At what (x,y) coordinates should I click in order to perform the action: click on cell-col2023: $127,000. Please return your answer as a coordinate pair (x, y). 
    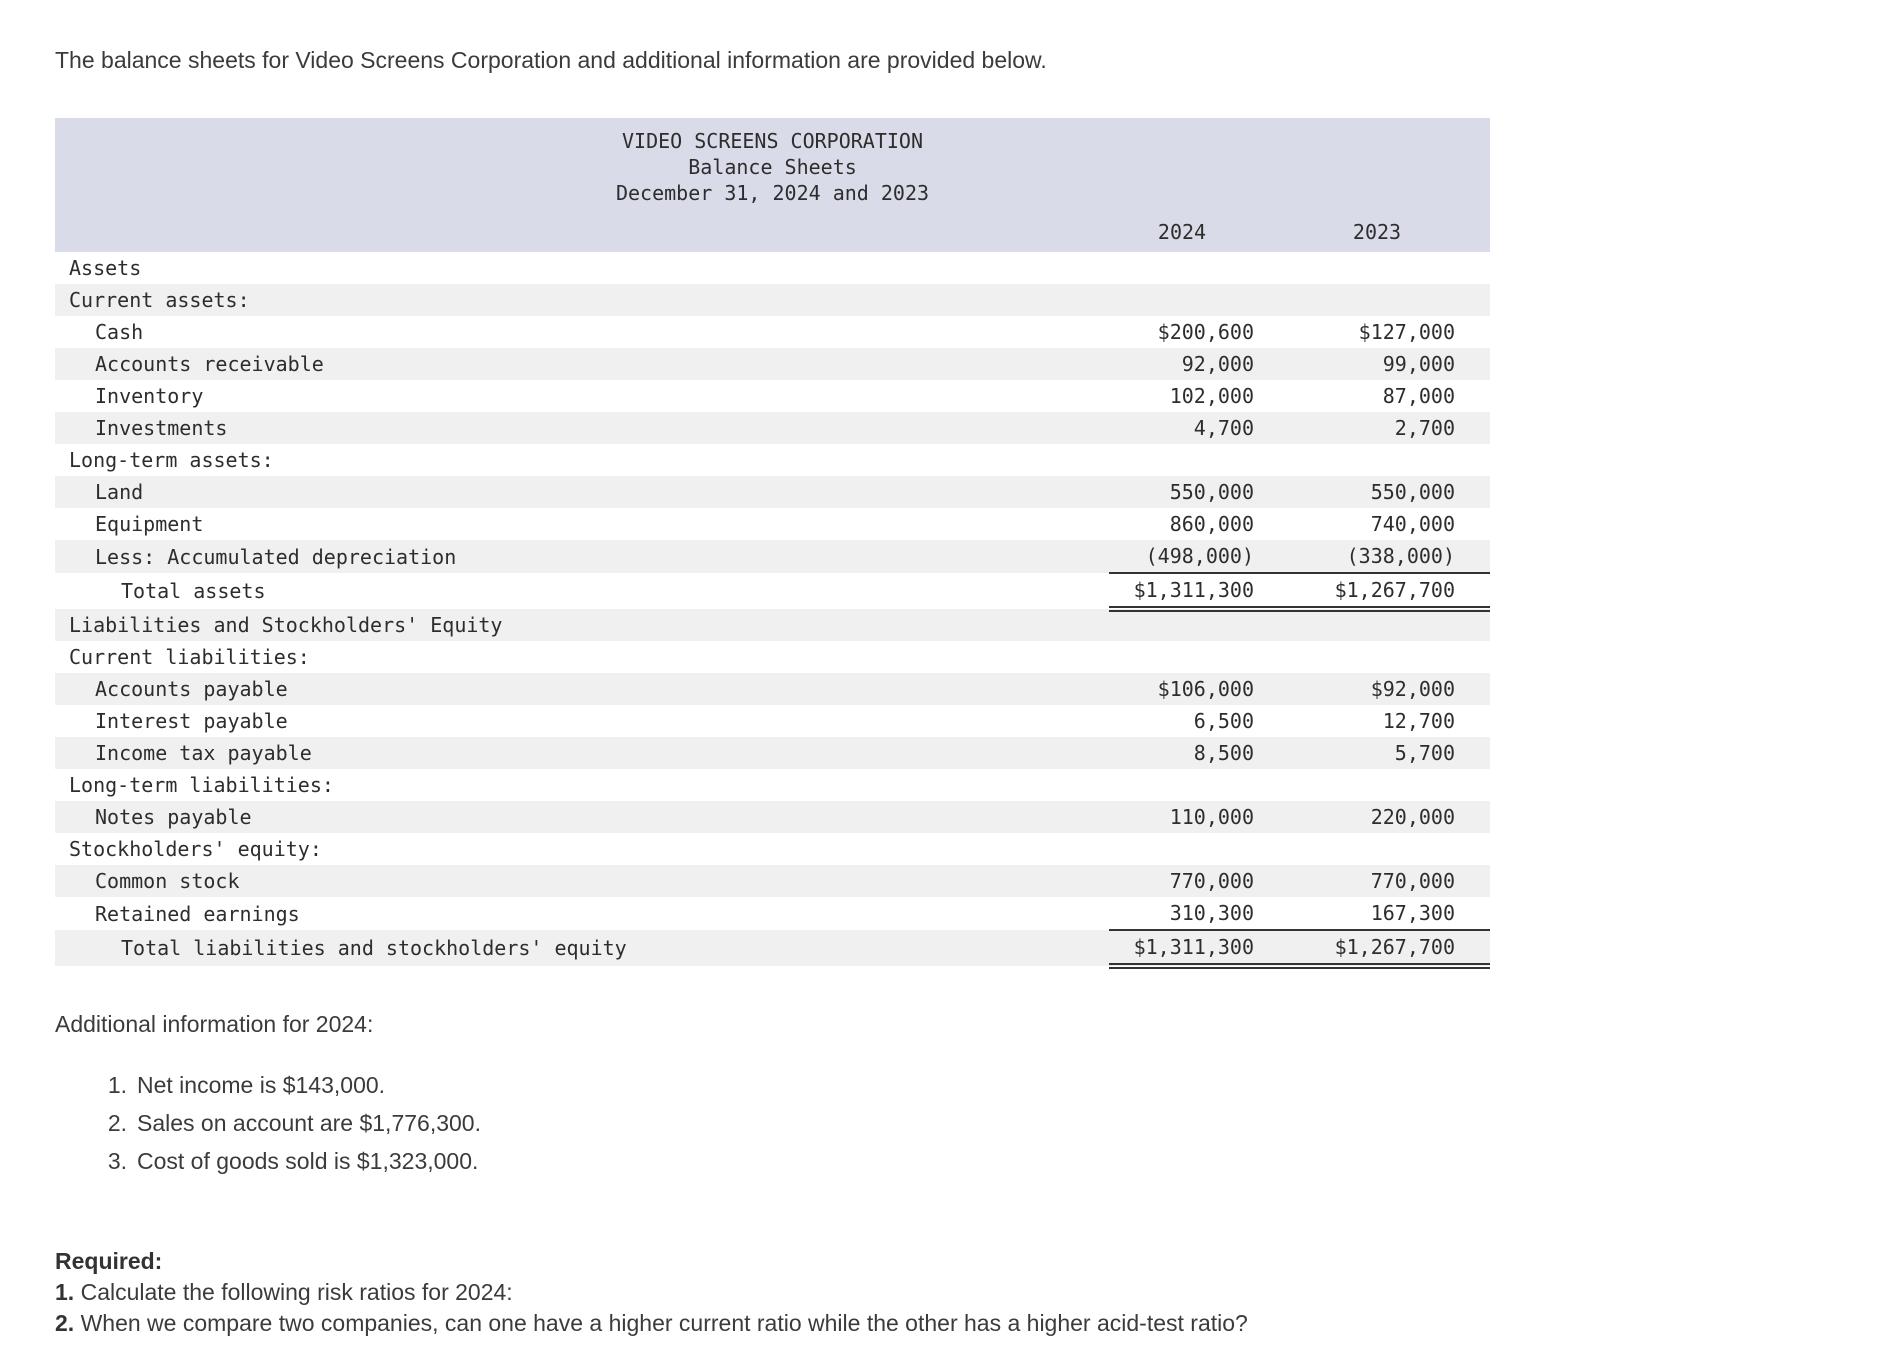
    Looking at the image, I should click on (1406, 332).